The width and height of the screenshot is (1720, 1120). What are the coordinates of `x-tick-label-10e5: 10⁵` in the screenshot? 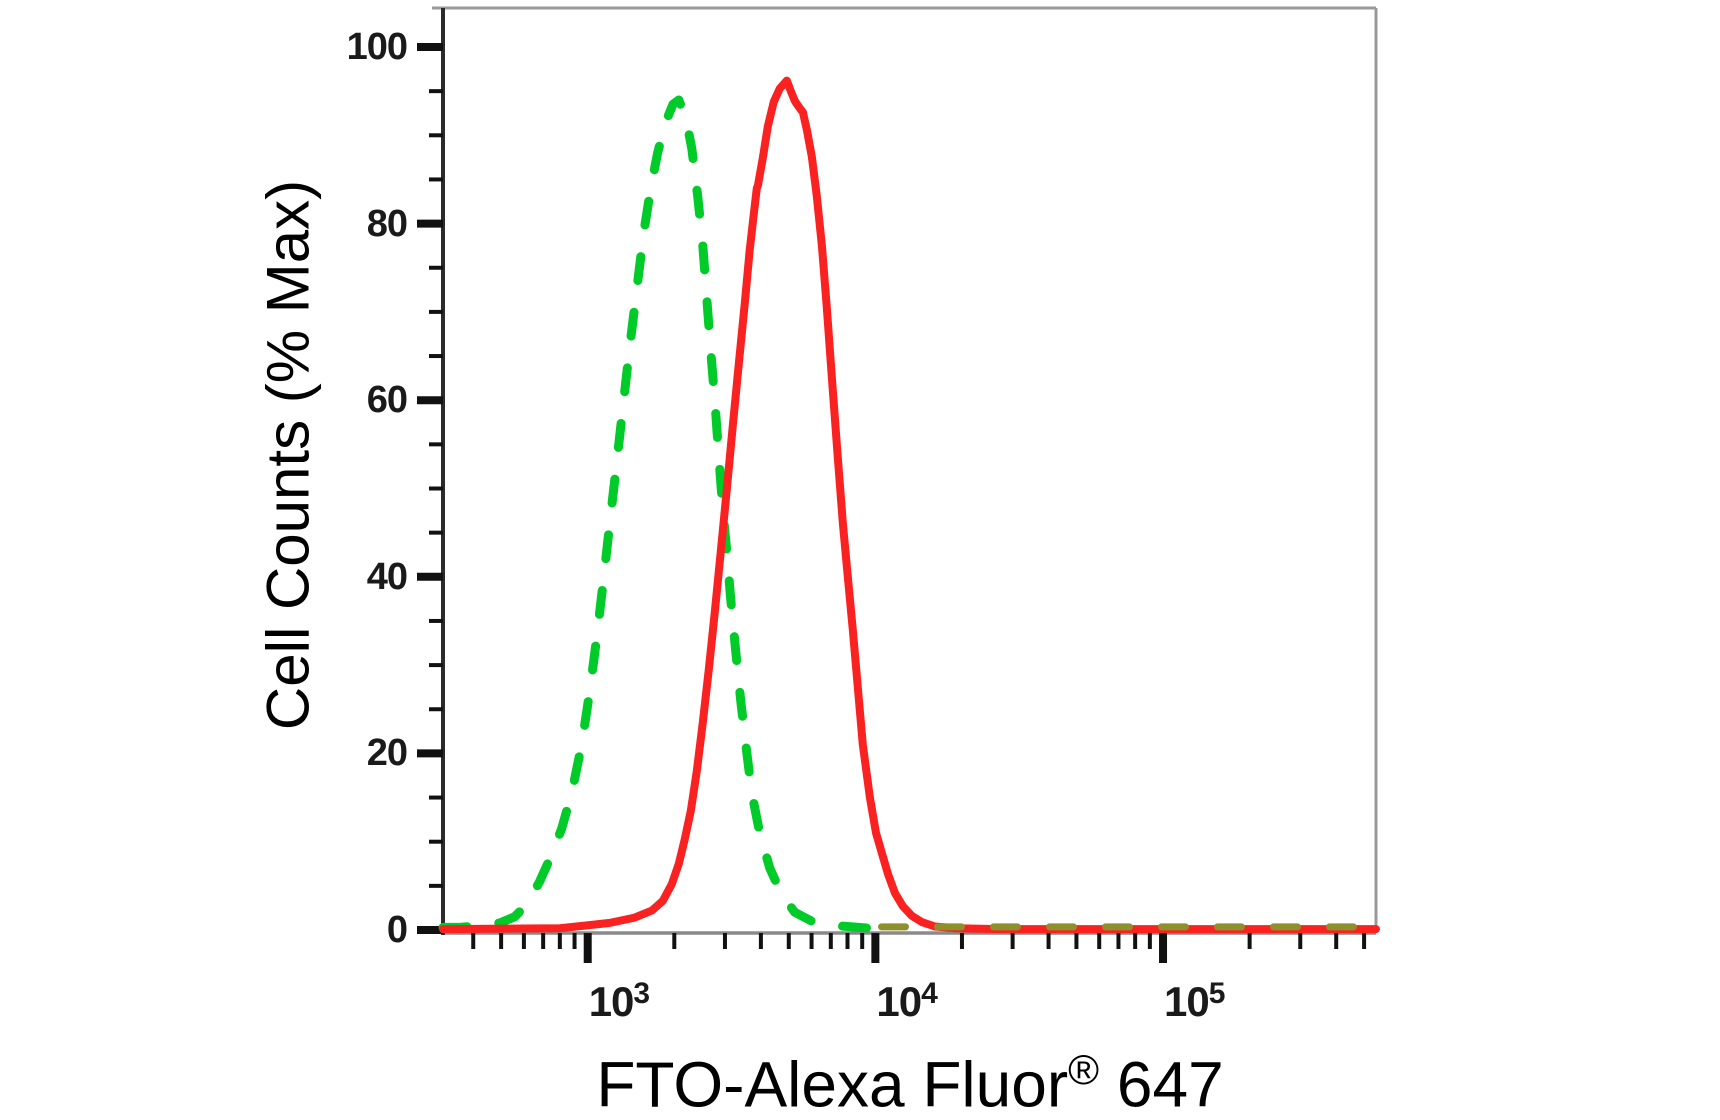 It's located at (1194, 1001).